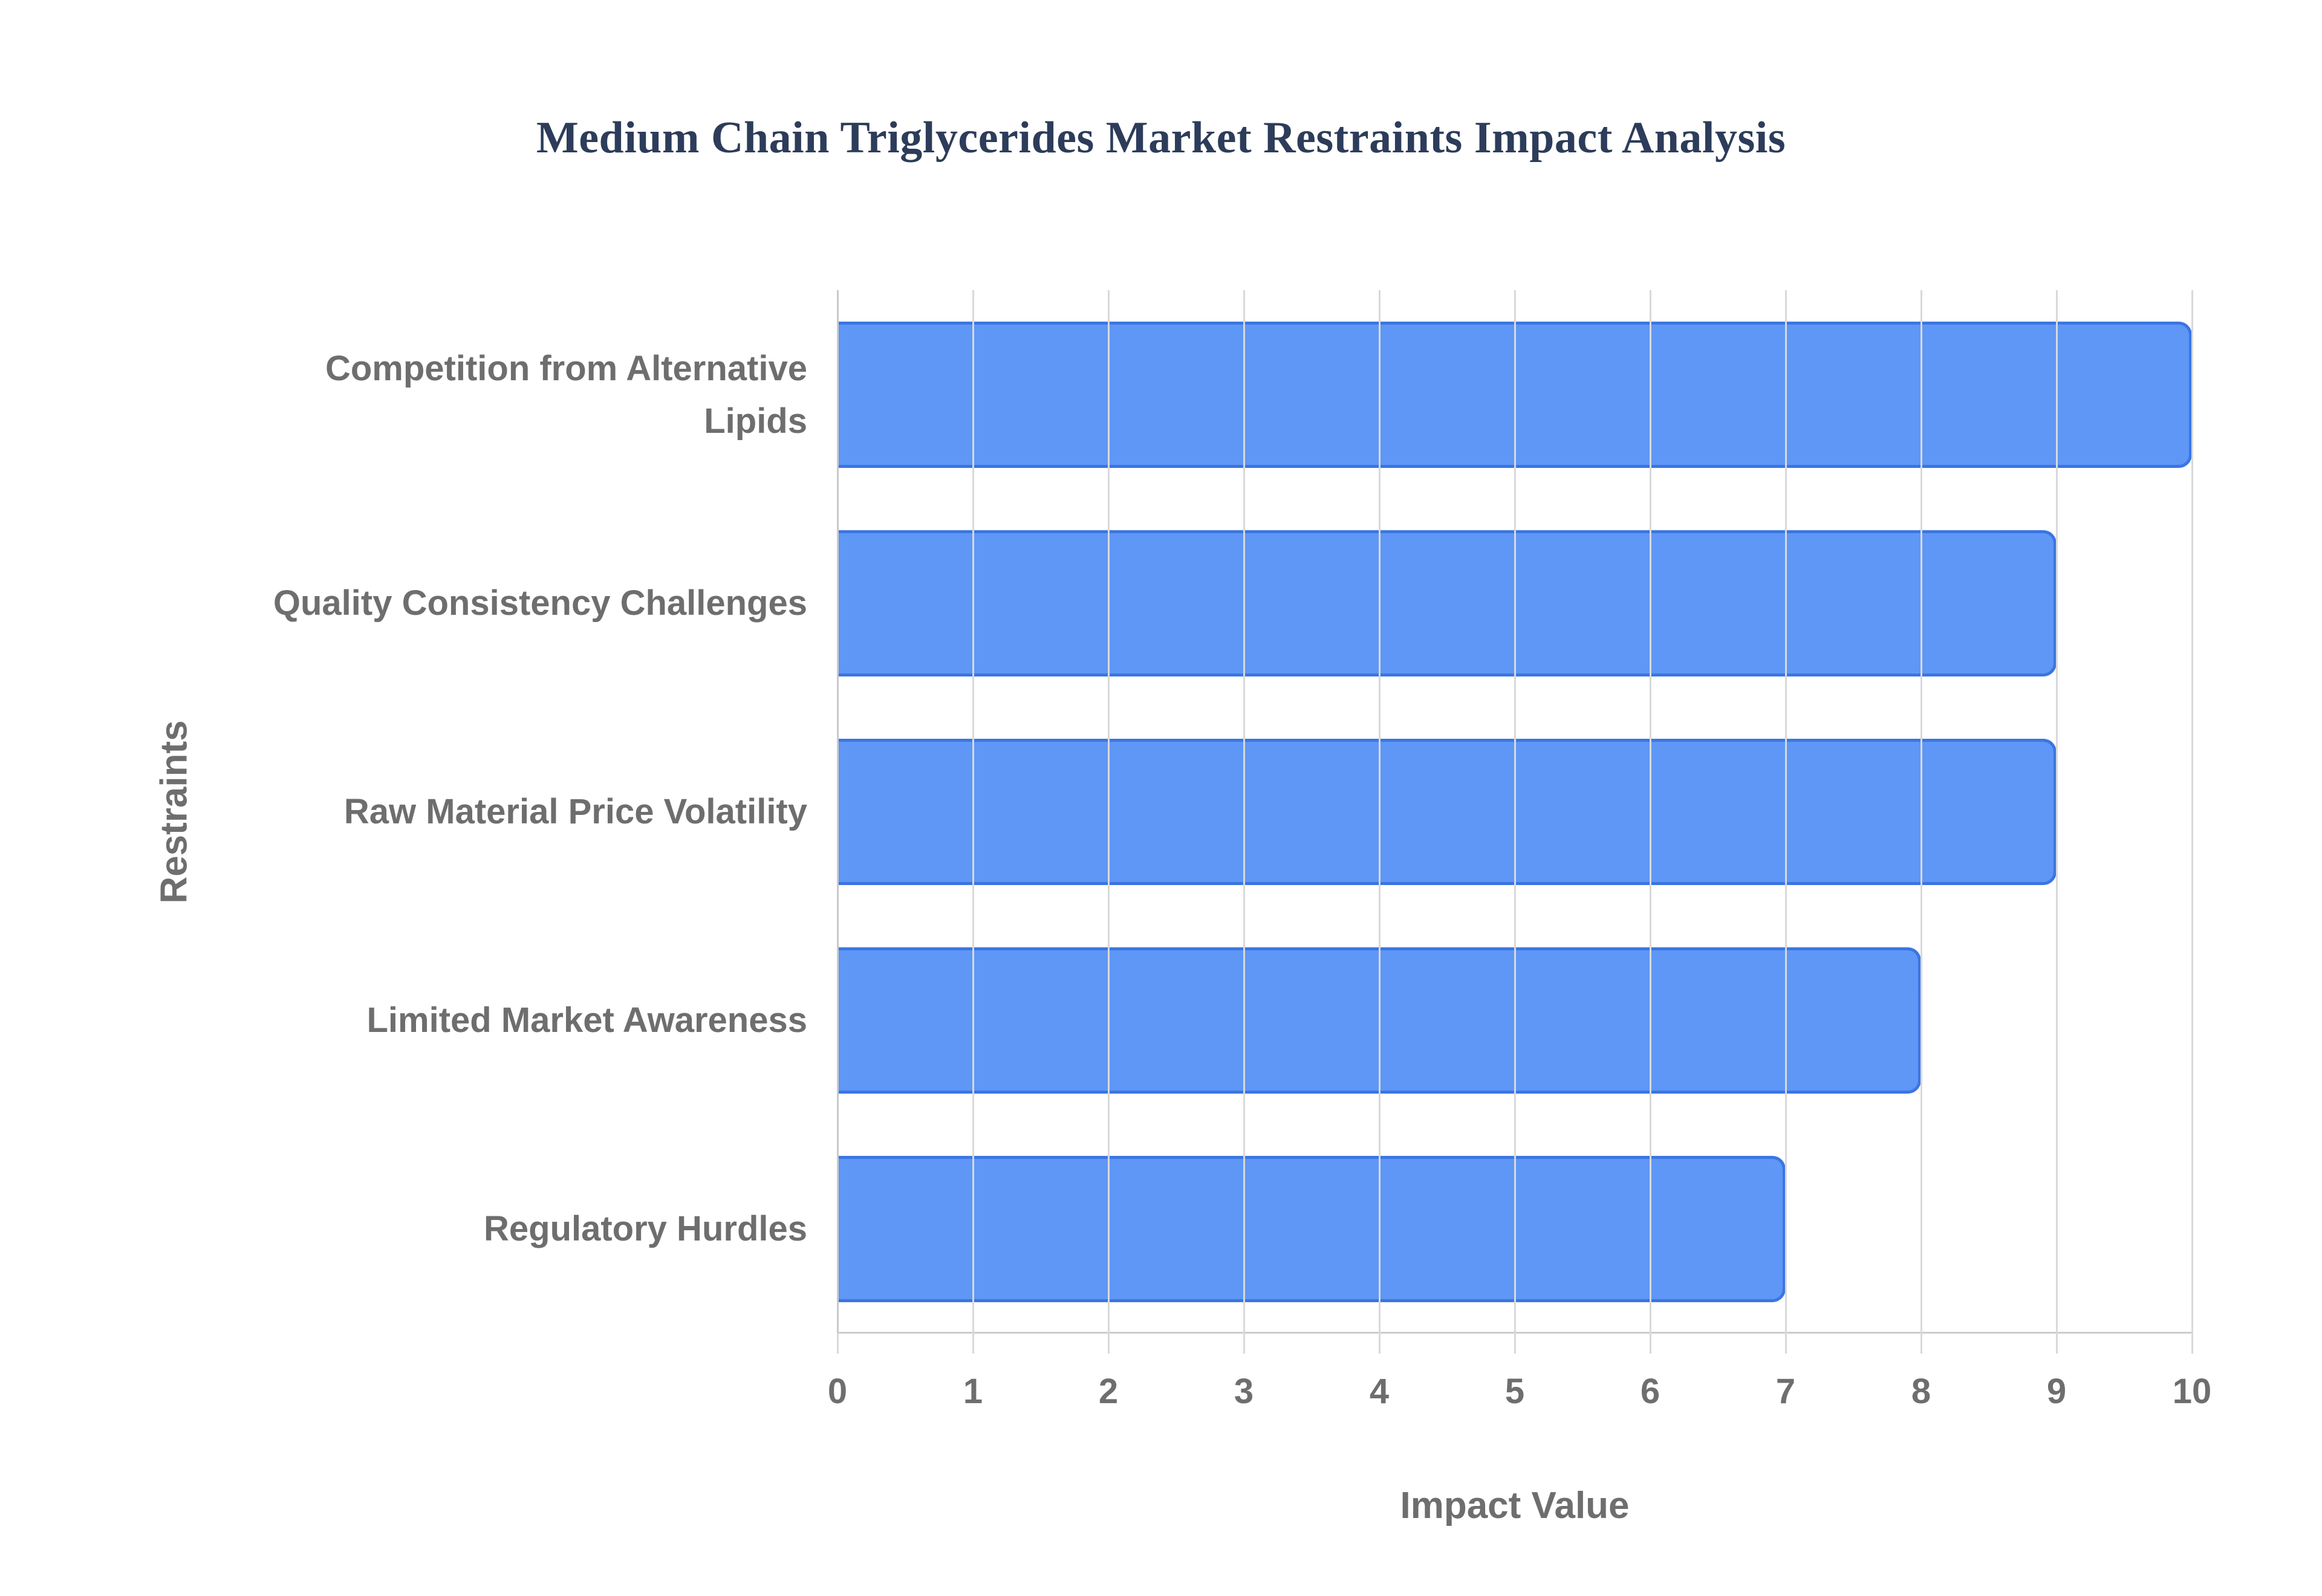 This screenshot has width=2322, height=1596. I want to click on x-axis-title: Impact Value, so click(1515, 1505).